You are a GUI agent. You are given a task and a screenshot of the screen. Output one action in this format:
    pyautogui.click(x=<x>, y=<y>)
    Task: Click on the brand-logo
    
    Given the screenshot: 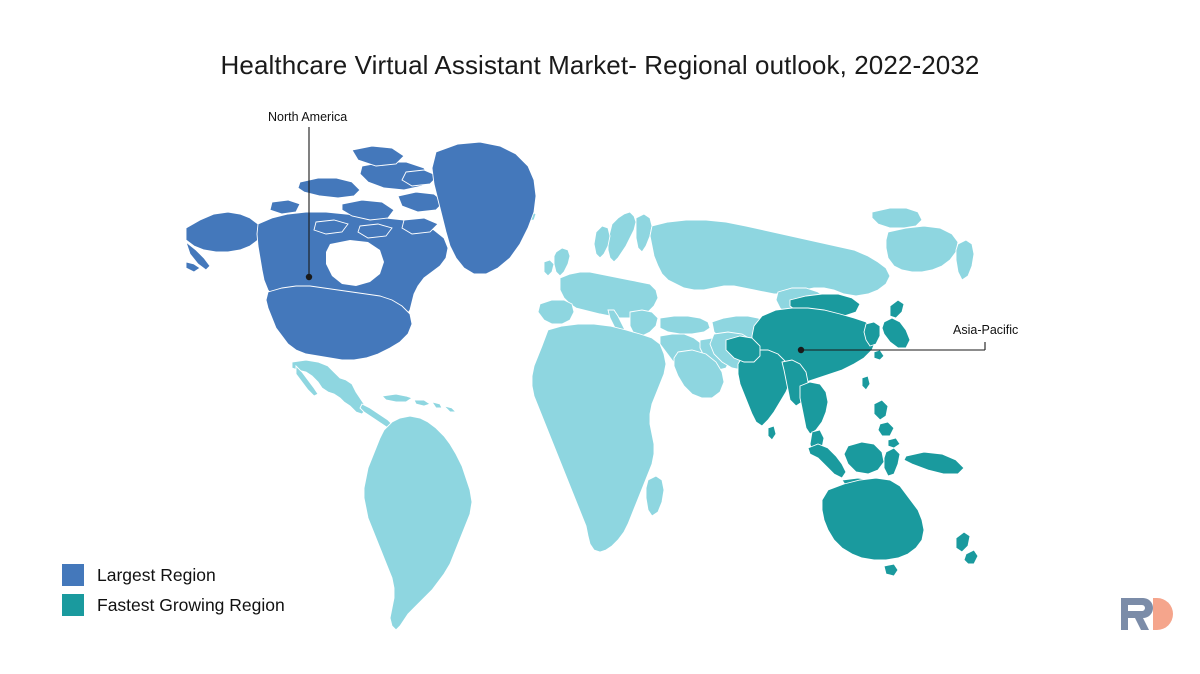 What is the action you would take?
    pyautogui.click(x=1152, y=614)
    